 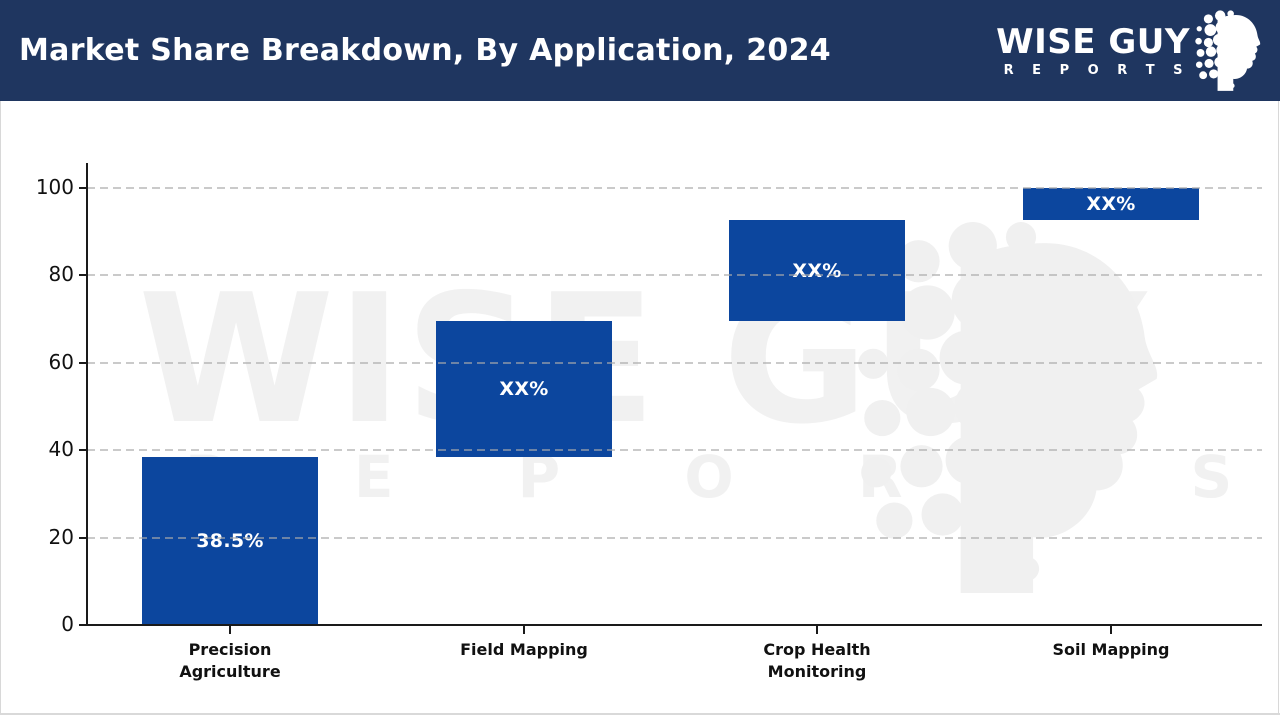 What do you see at coordinates (67, 624) in the screenshot?
I see `y-tick-label: 0` at bounding box center [67, 624].